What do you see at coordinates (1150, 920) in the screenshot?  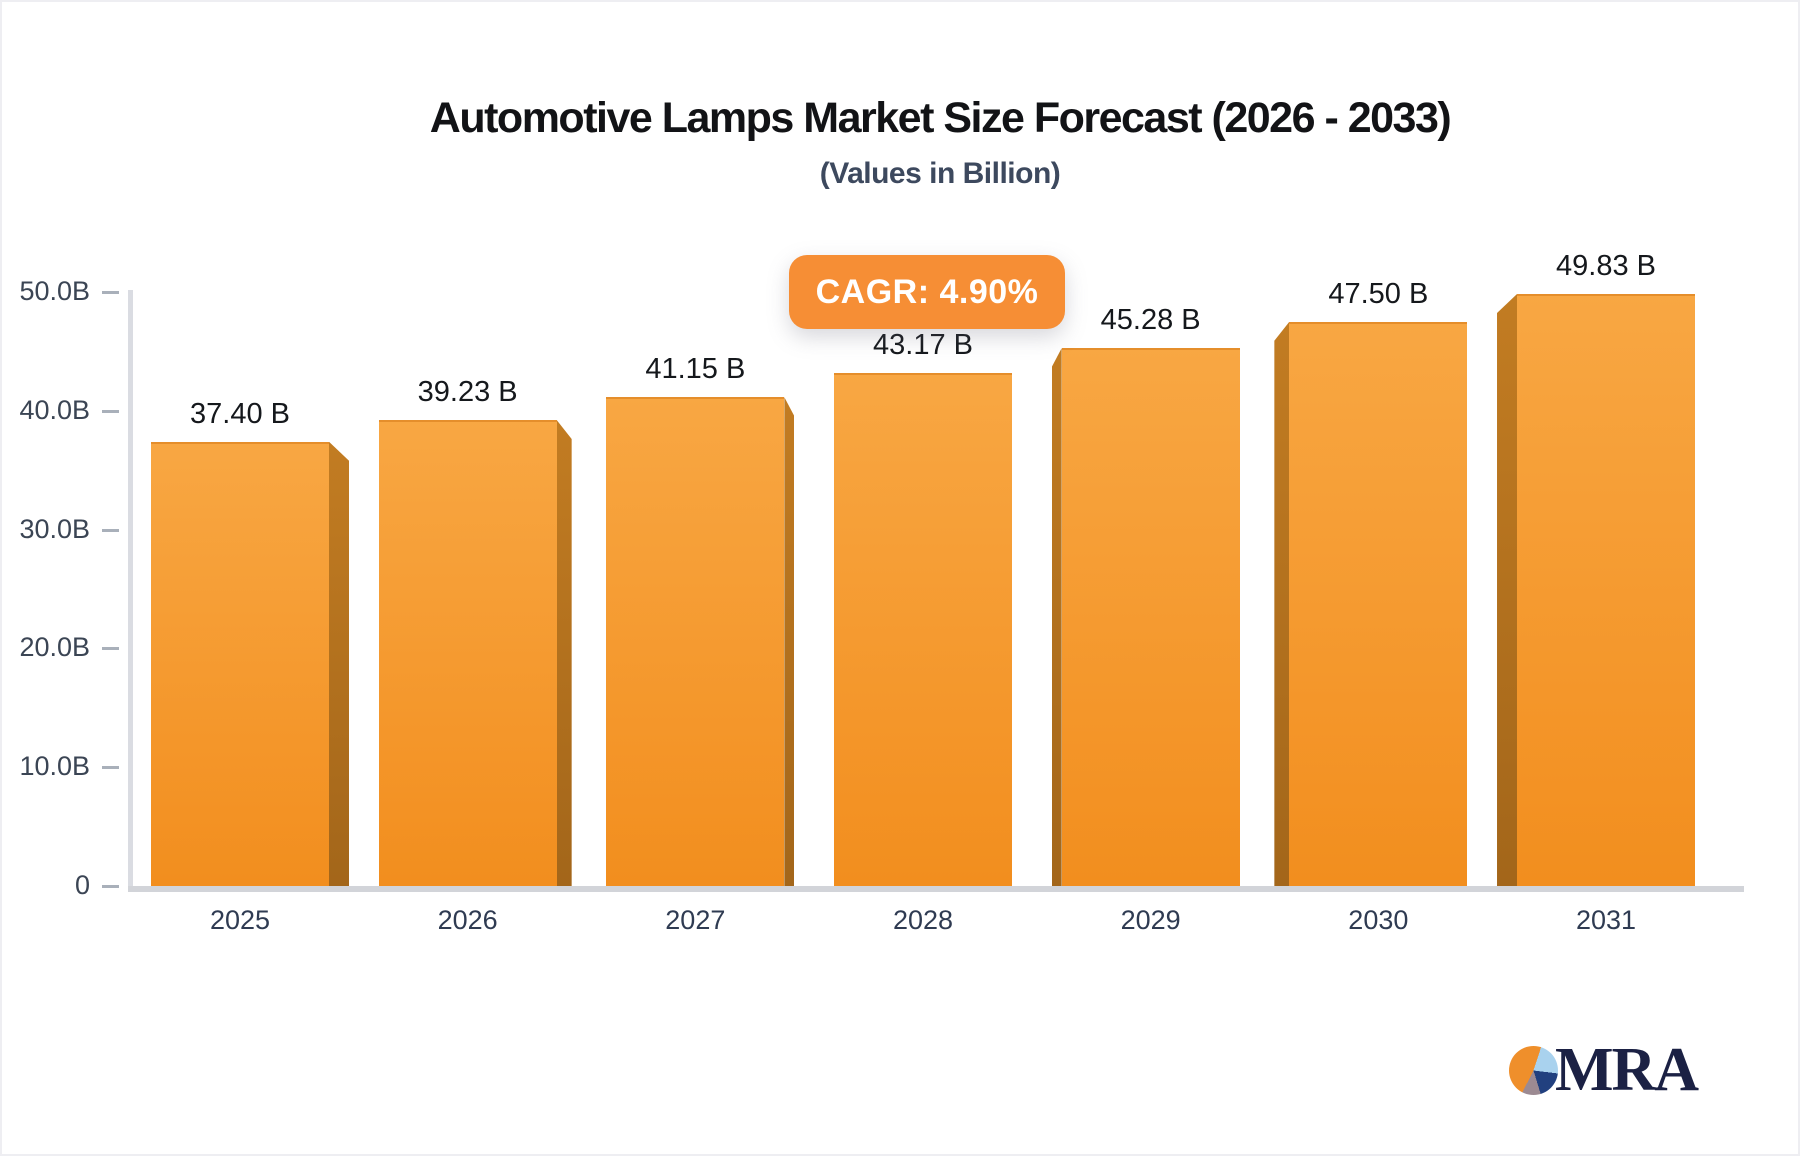 I see `x-axis-label: 2029` at bounding box center [1150, 920].